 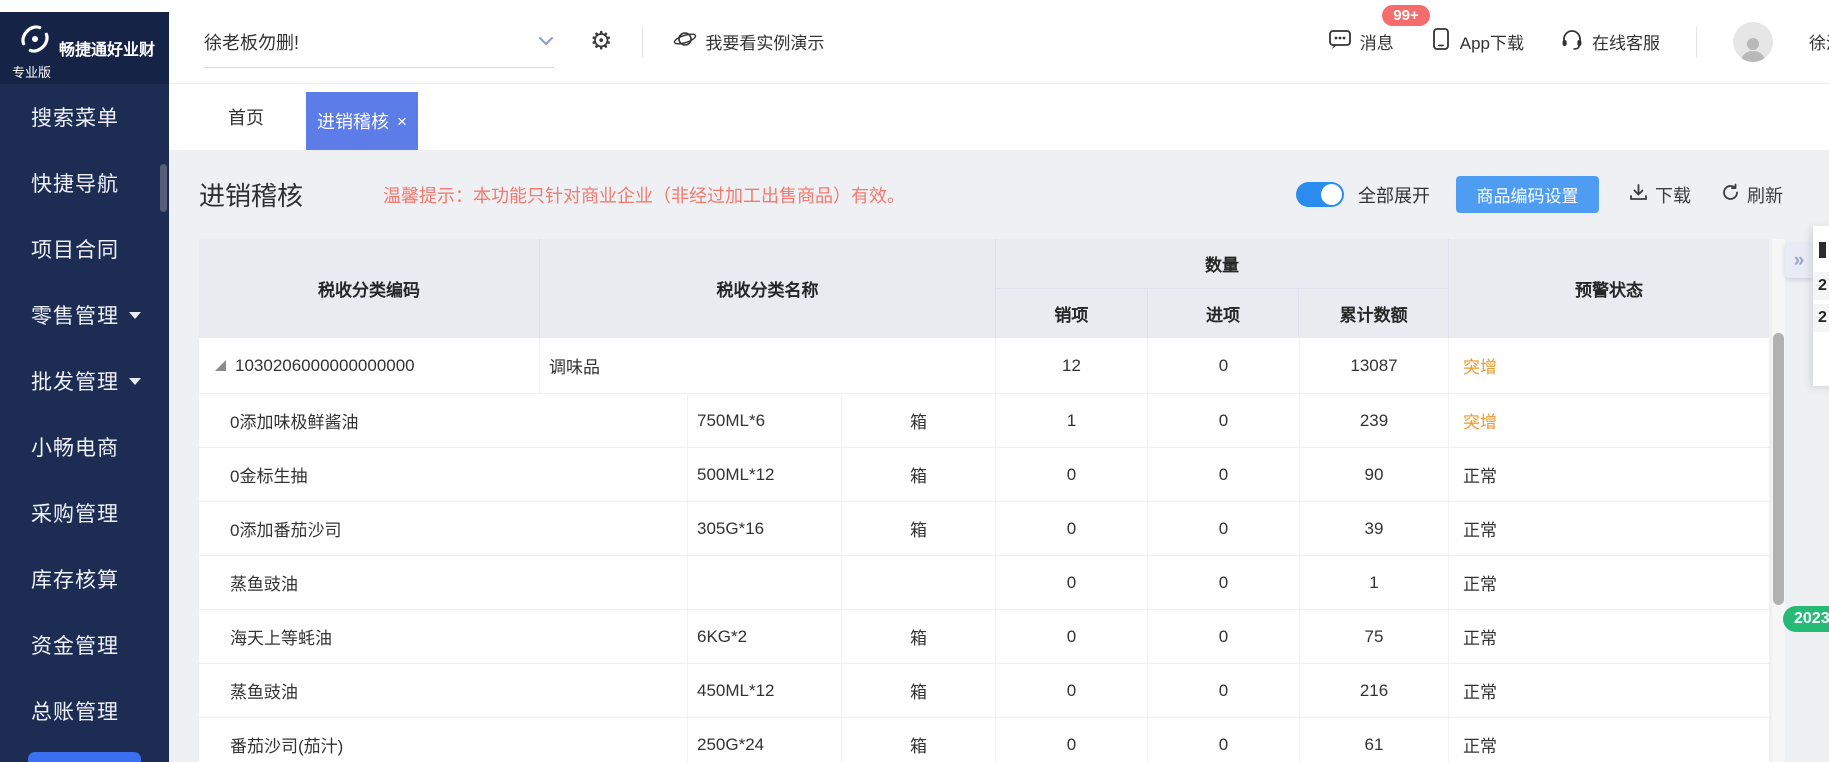 I want to click on sidebar-item-label: 库存核算, so click(x=75, y=580).